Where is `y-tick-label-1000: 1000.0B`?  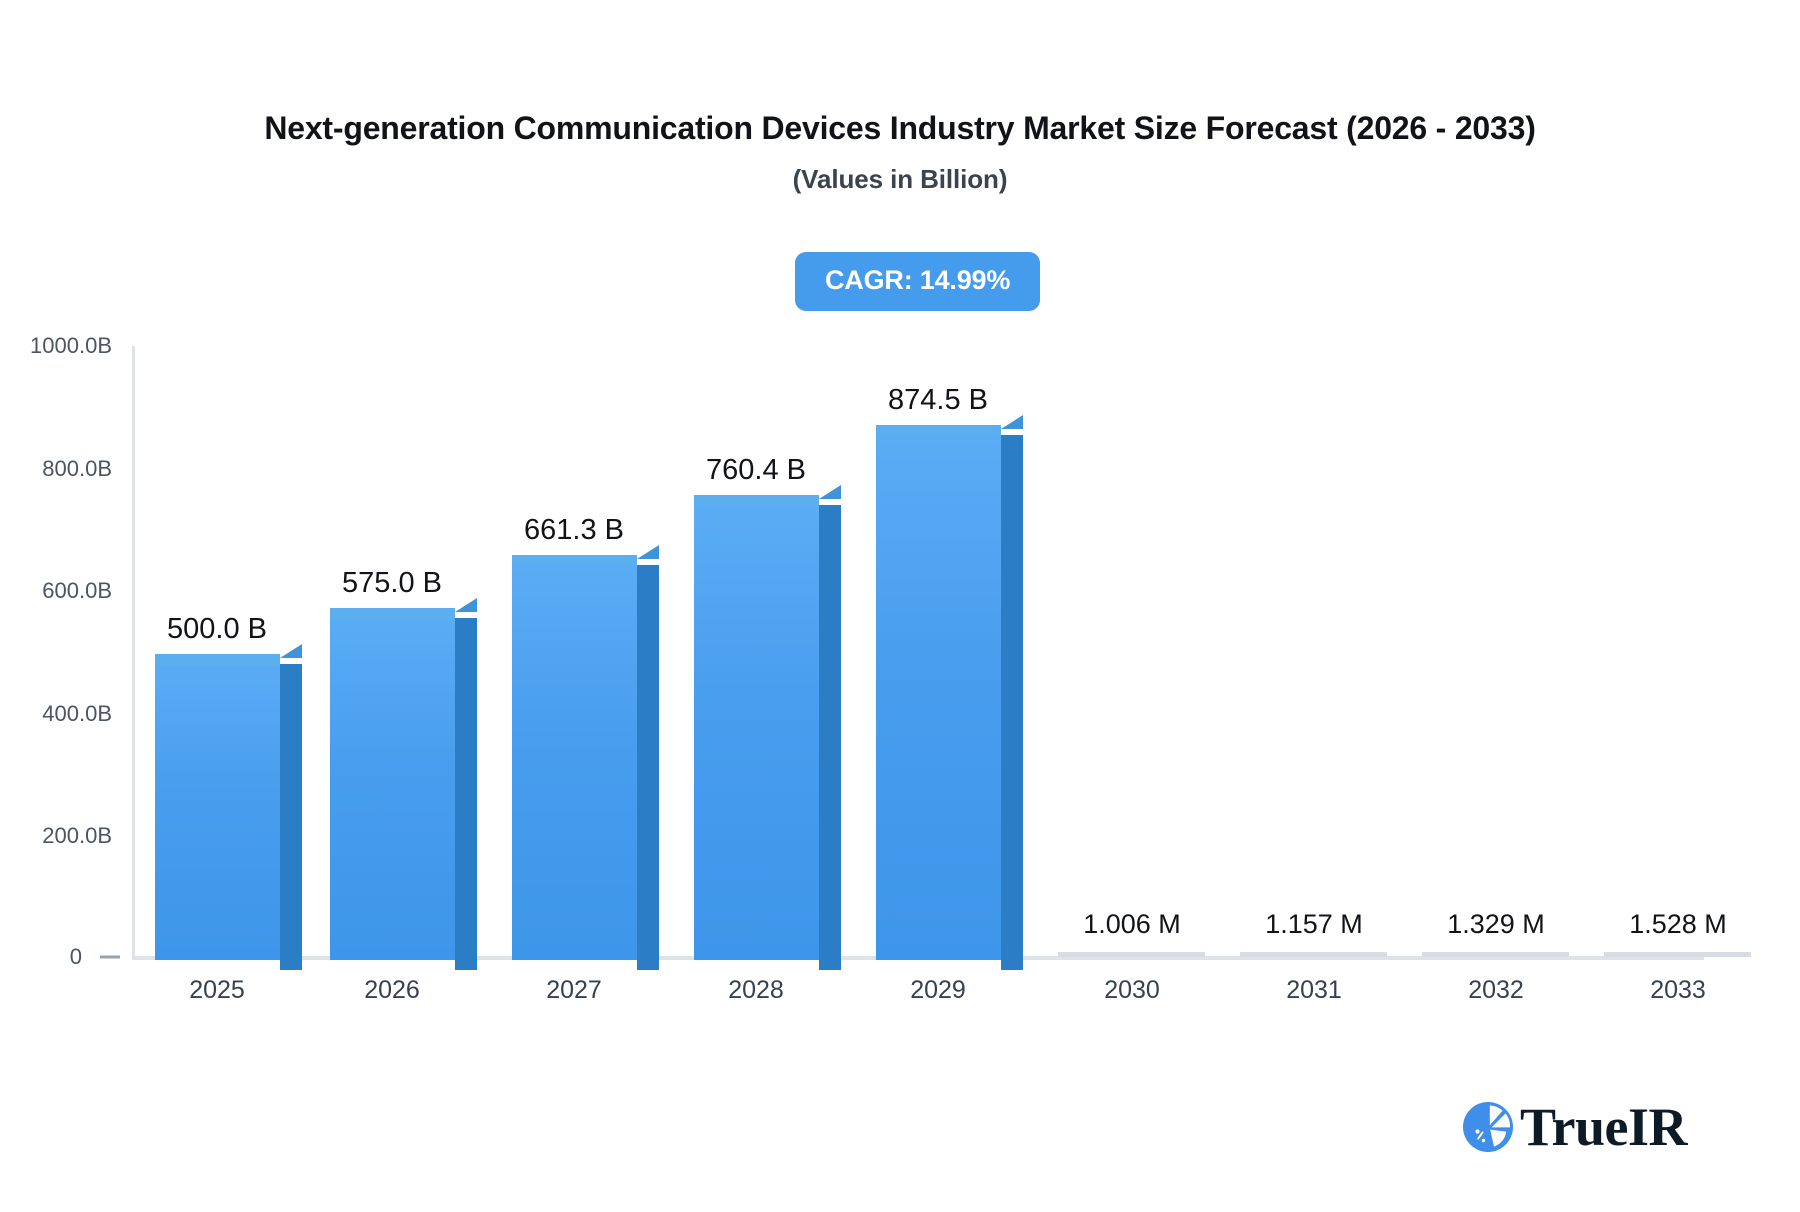
y-tick-label-1000: 1000.0B is located at coordinates (71, 345).